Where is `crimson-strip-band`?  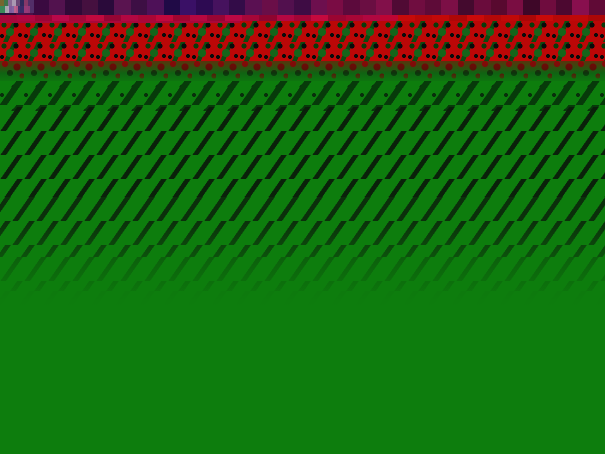
crimson-strip-band is located at coordinates (302, 19).